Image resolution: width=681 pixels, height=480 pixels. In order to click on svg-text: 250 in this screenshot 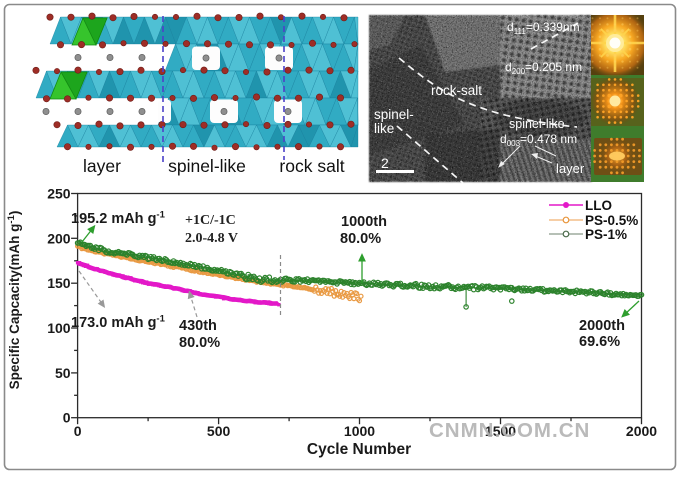, I will do `click(59, 194)`.